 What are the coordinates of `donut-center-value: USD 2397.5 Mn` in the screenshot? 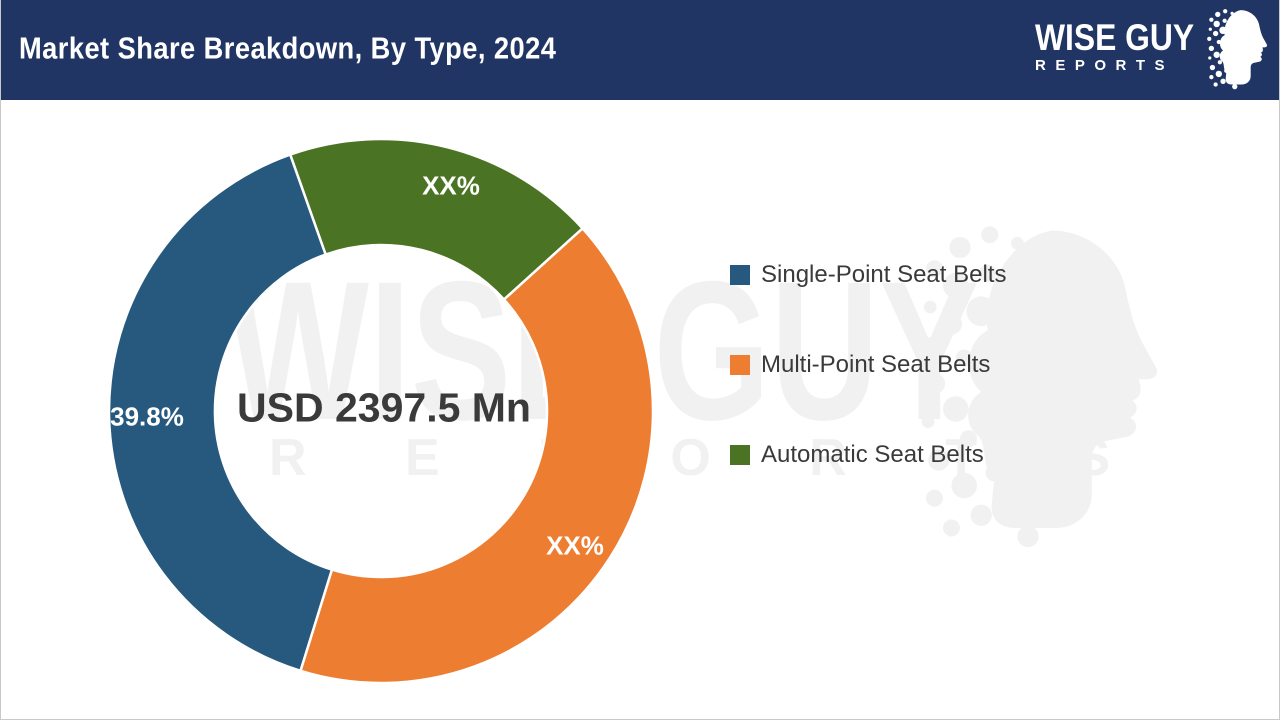 It's located at (384, 407).